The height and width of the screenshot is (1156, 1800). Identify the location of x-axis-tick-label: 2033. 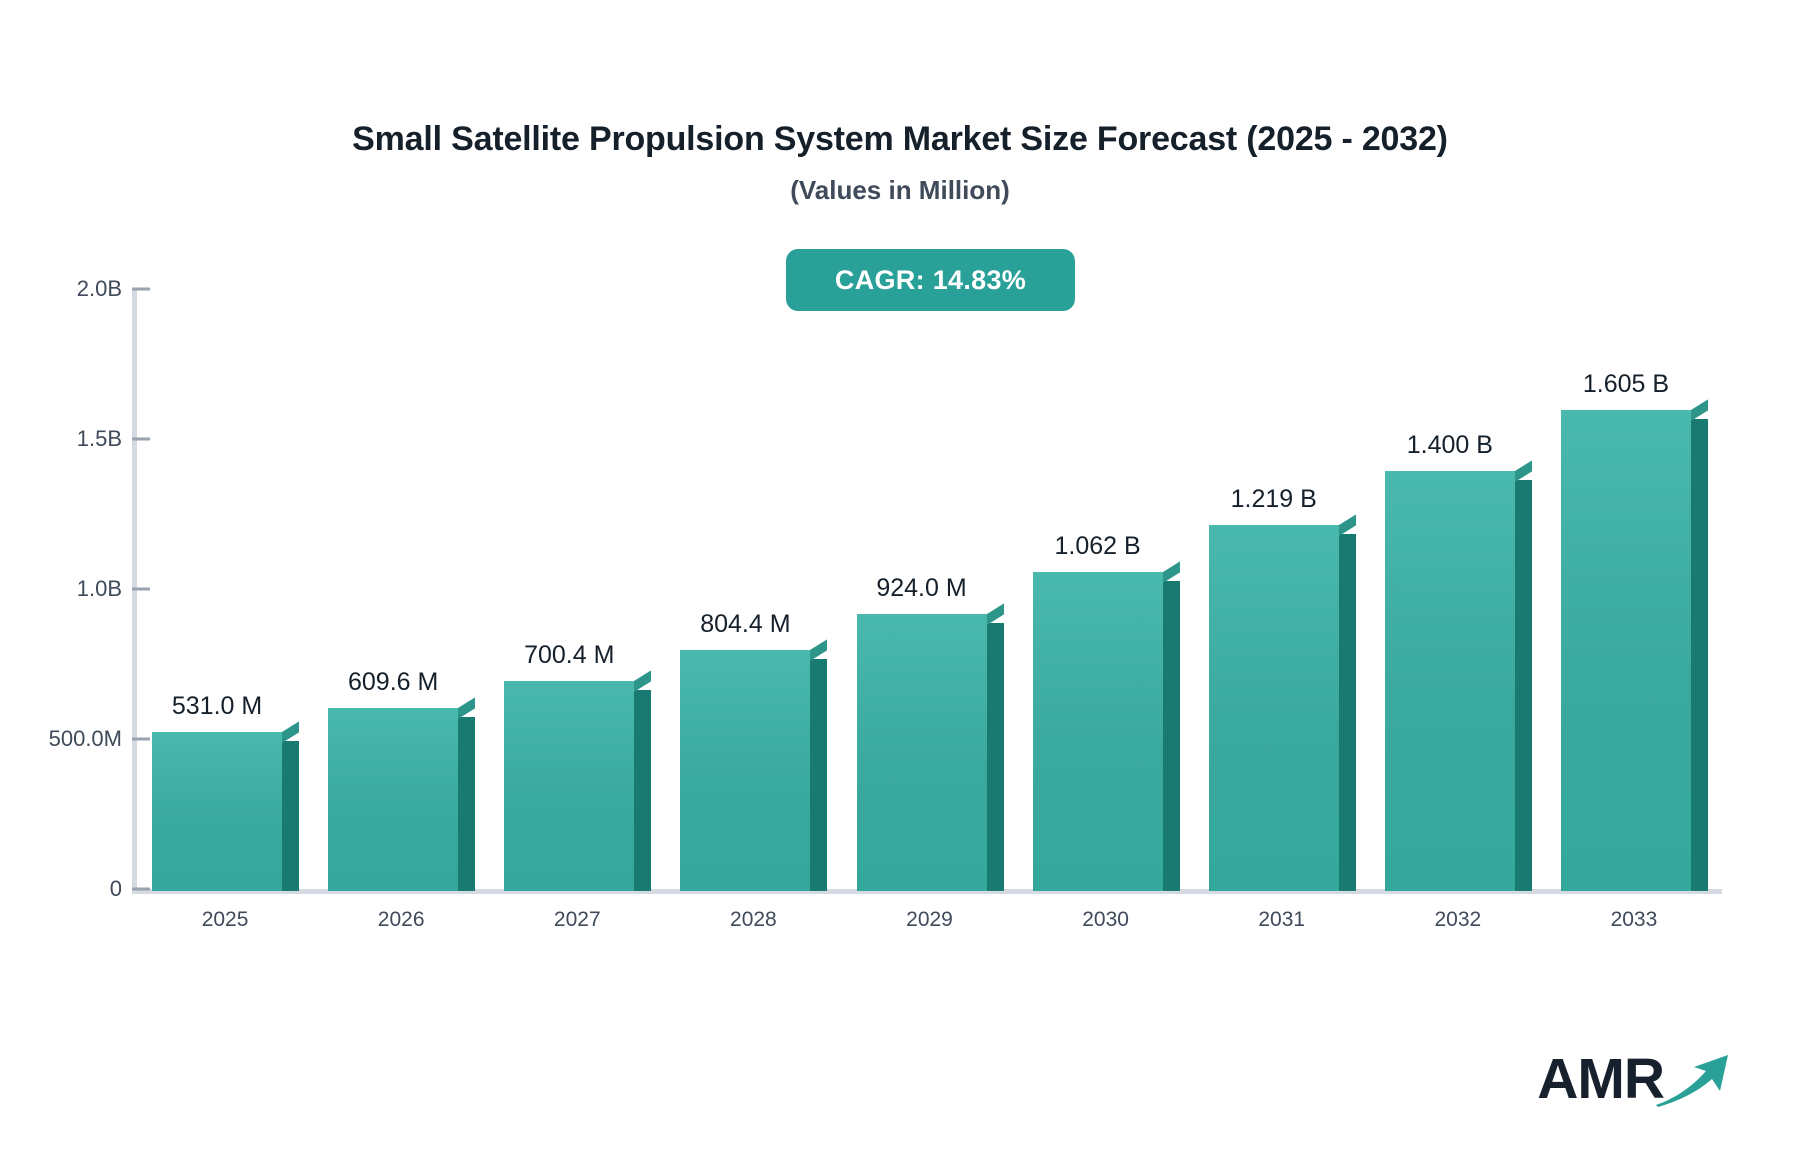
(1634, 919).